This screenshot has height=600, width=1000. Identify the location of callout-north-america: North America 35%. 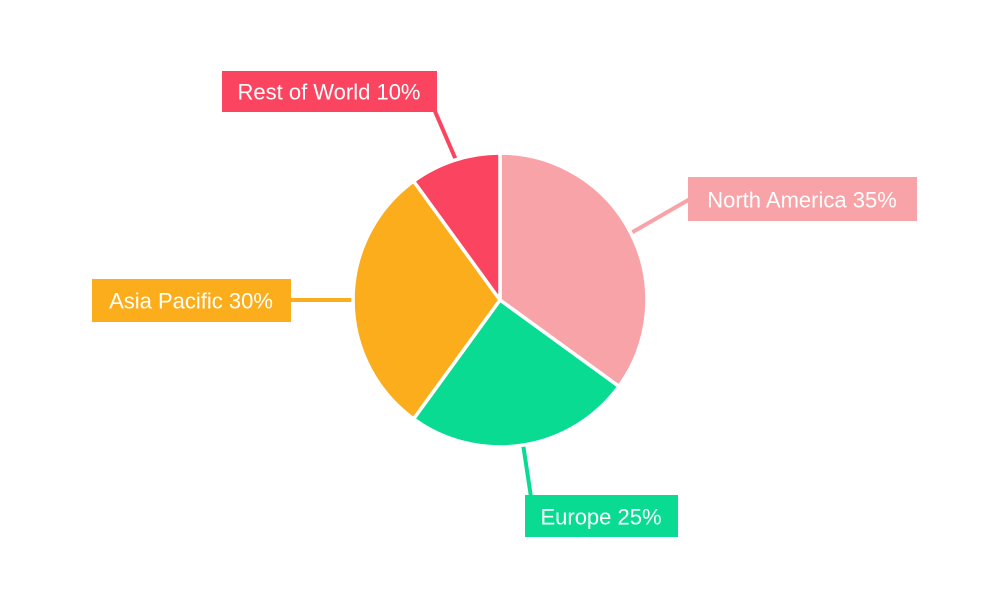
(802, 199).